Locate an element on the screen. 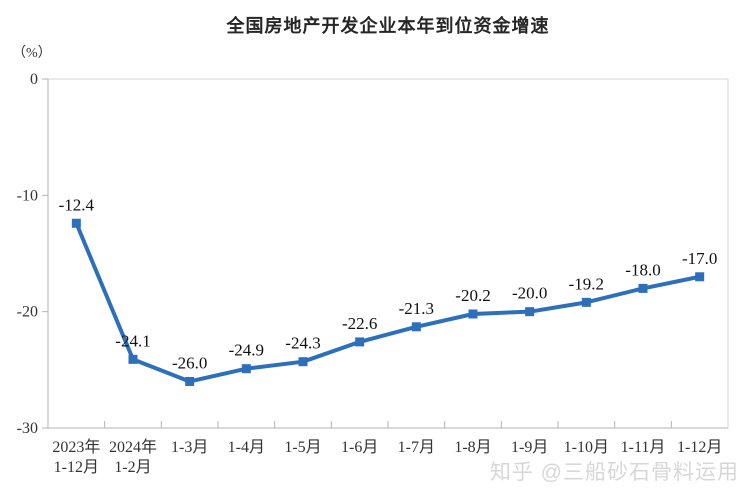  data-point-label: -21.3 is located at coordinates (416, 308).